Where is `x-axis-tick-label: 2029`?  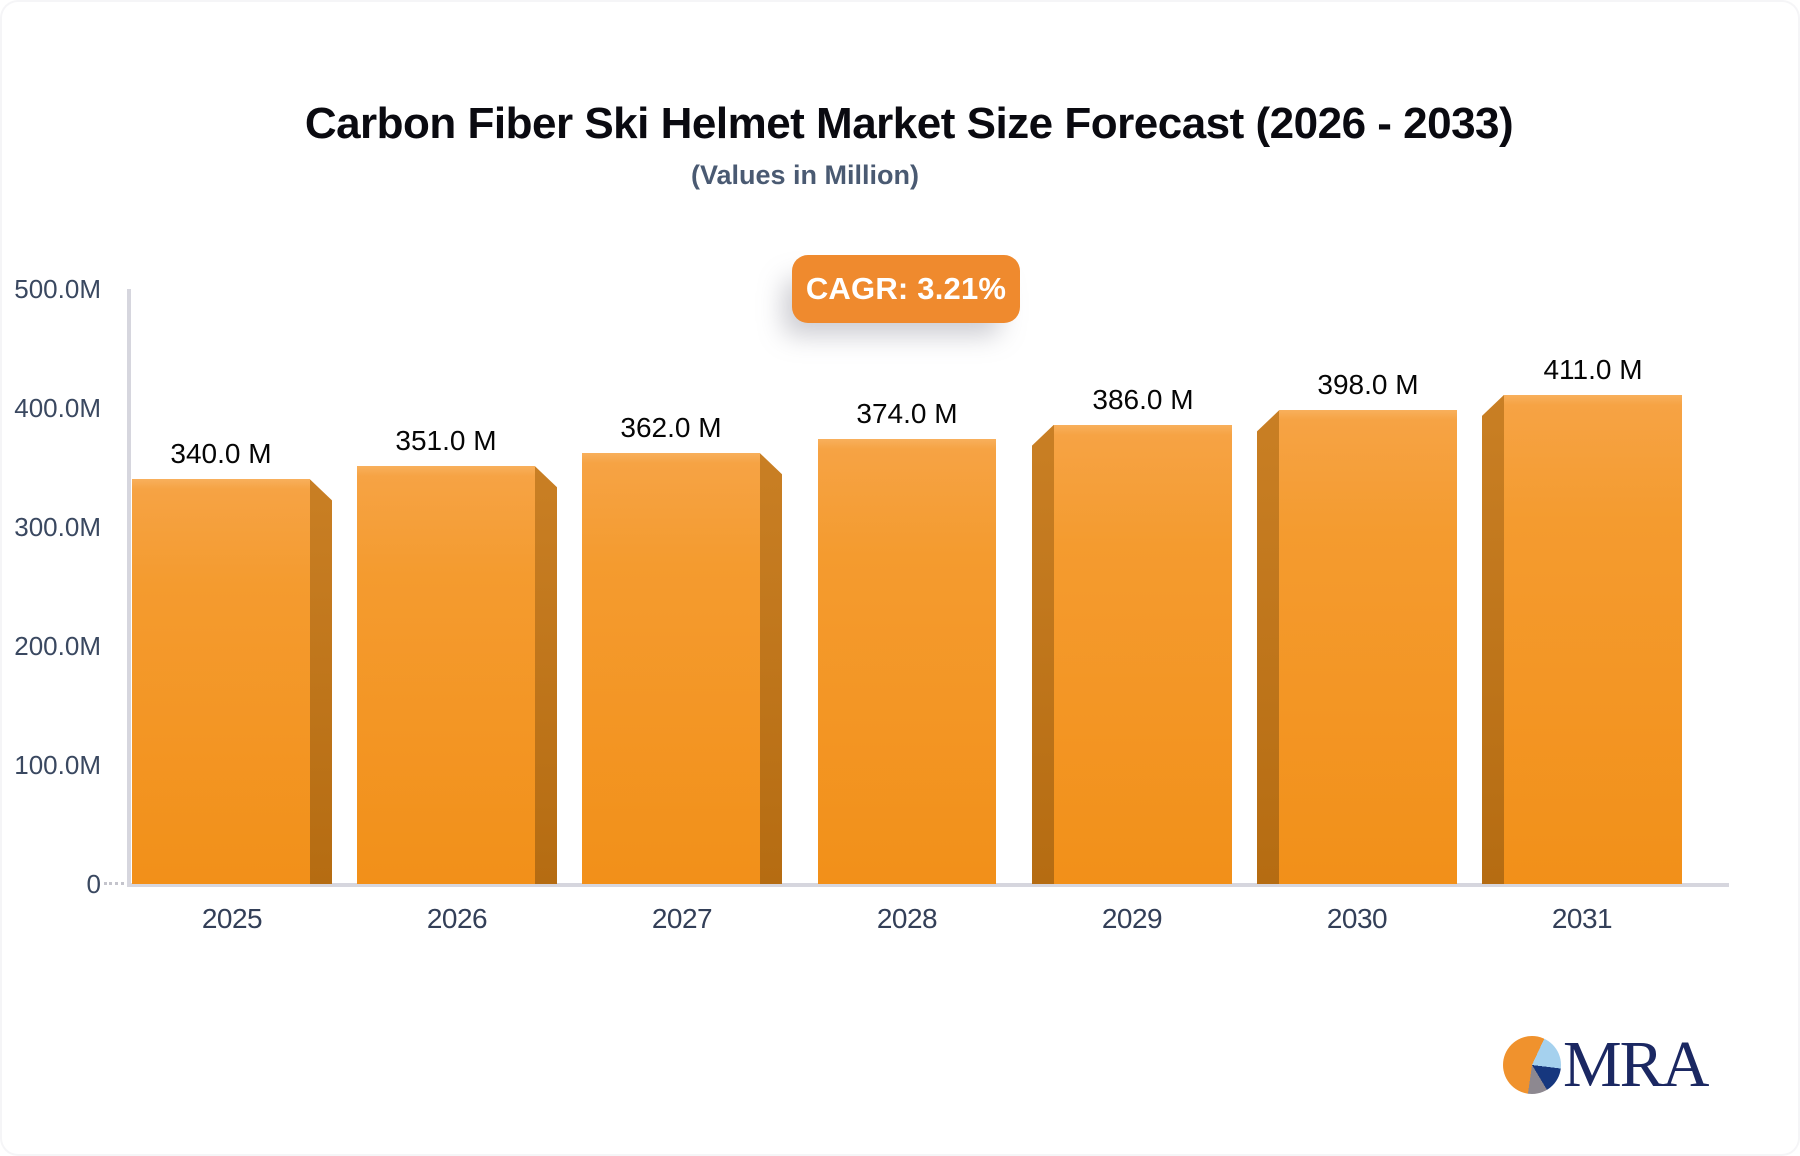 x-axis-tick-label: 2029 is located at coordinates (1132, 918).